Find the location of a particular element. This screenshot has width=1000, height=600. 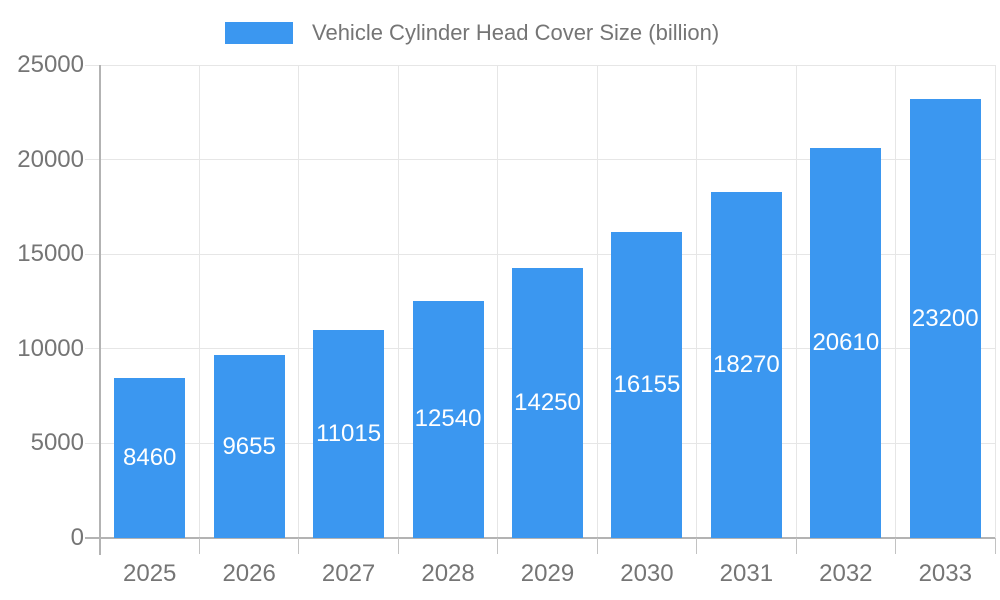

x-tick-label: 2029 is located at coordinates (547, 573).